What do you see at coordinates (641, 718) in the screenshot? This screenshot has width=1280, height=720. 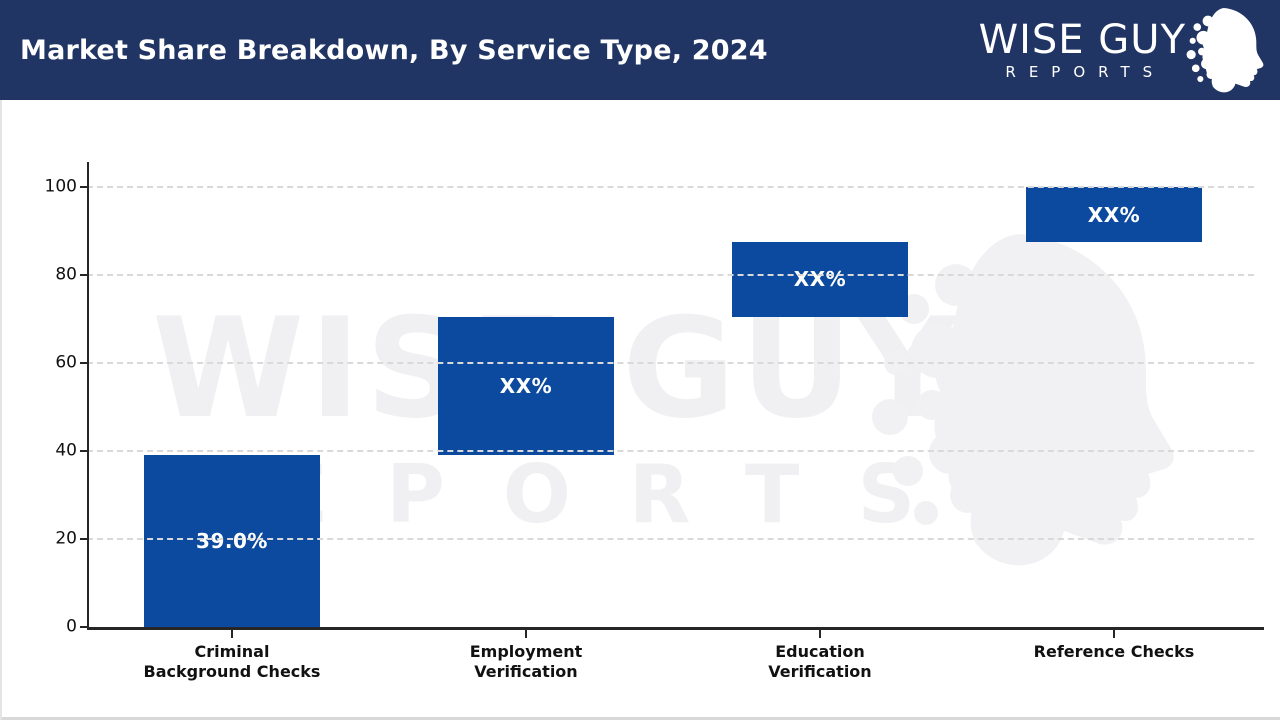 I see `bottom-divider` at bounding box center [641, 718].